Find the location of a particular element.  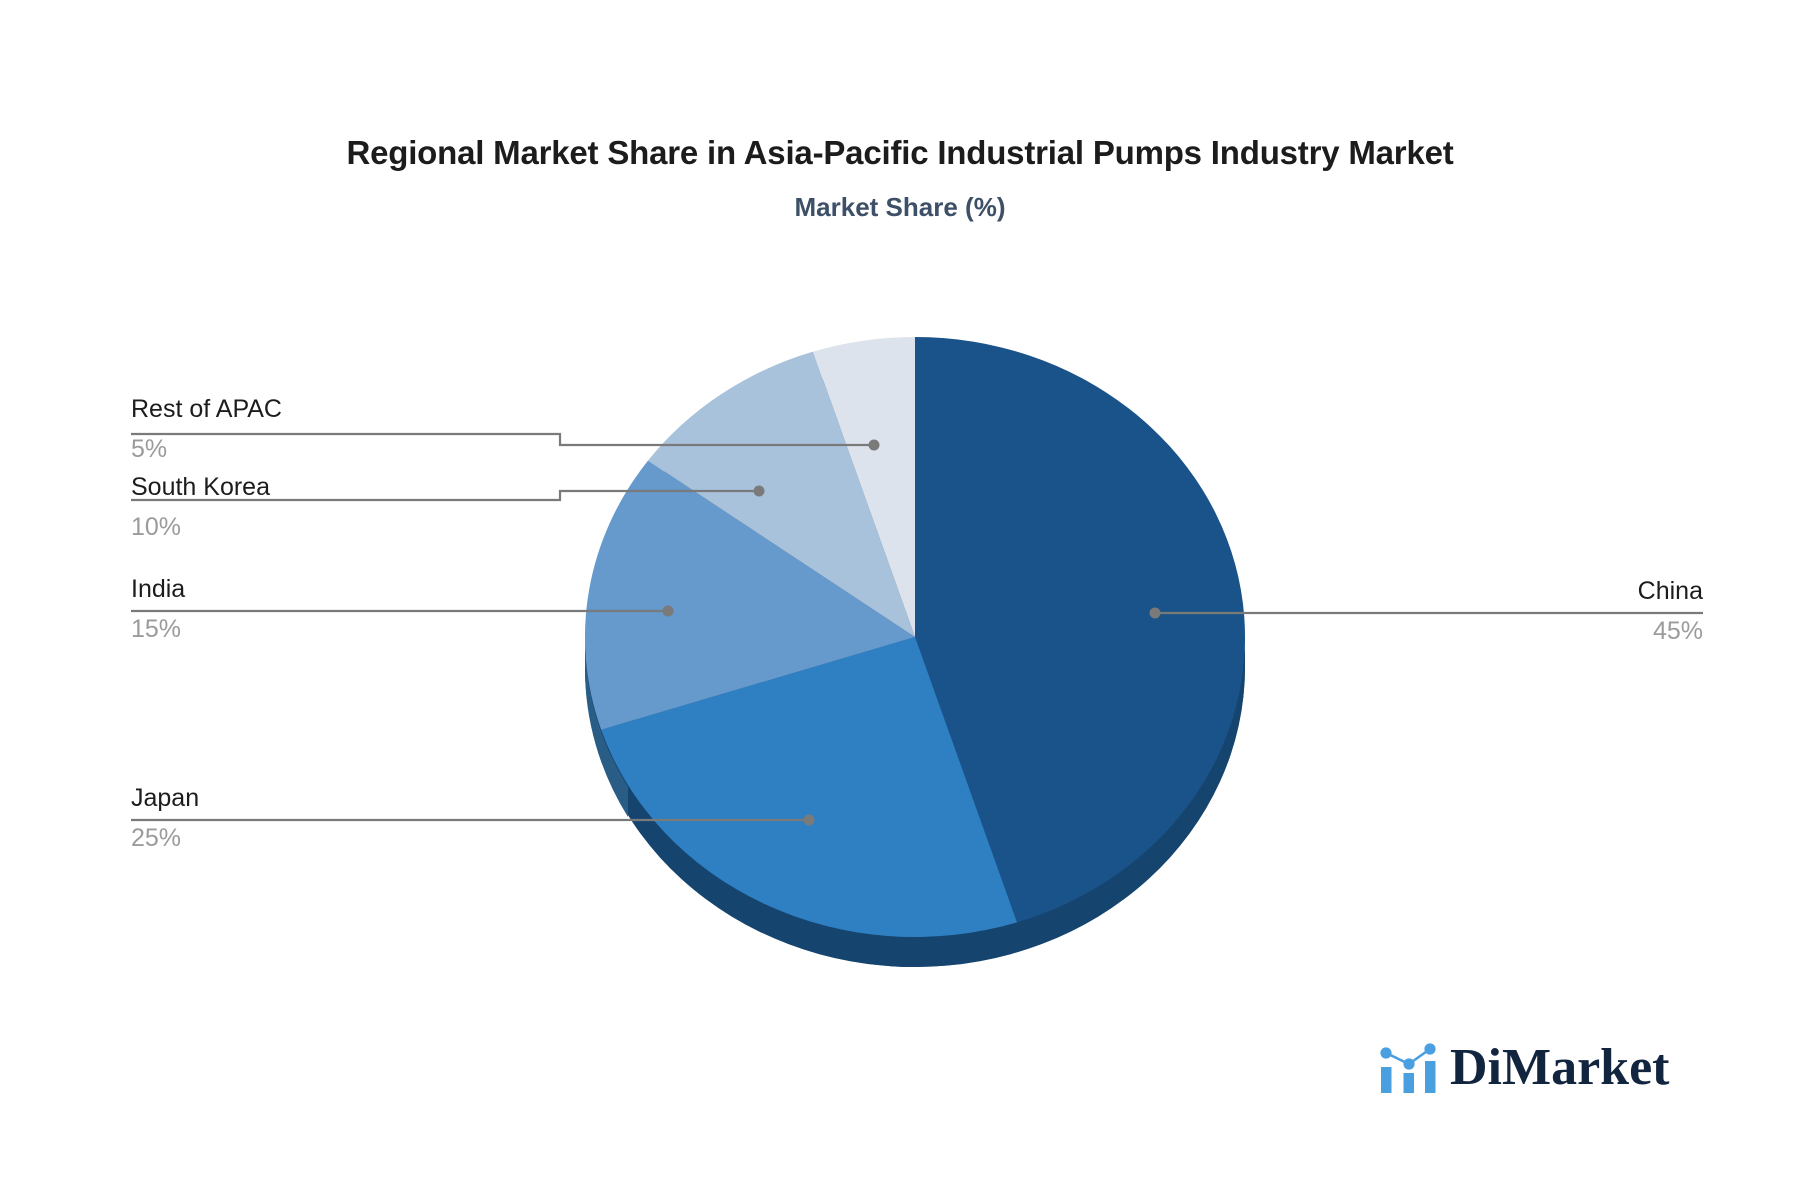

leader-dot-japan is located at coordinates (809, 820).